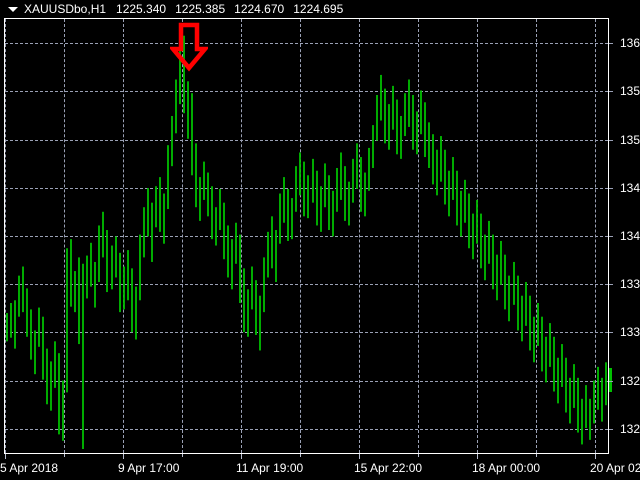  I want to click on quote-low: 1224.670, so click(259, 9).